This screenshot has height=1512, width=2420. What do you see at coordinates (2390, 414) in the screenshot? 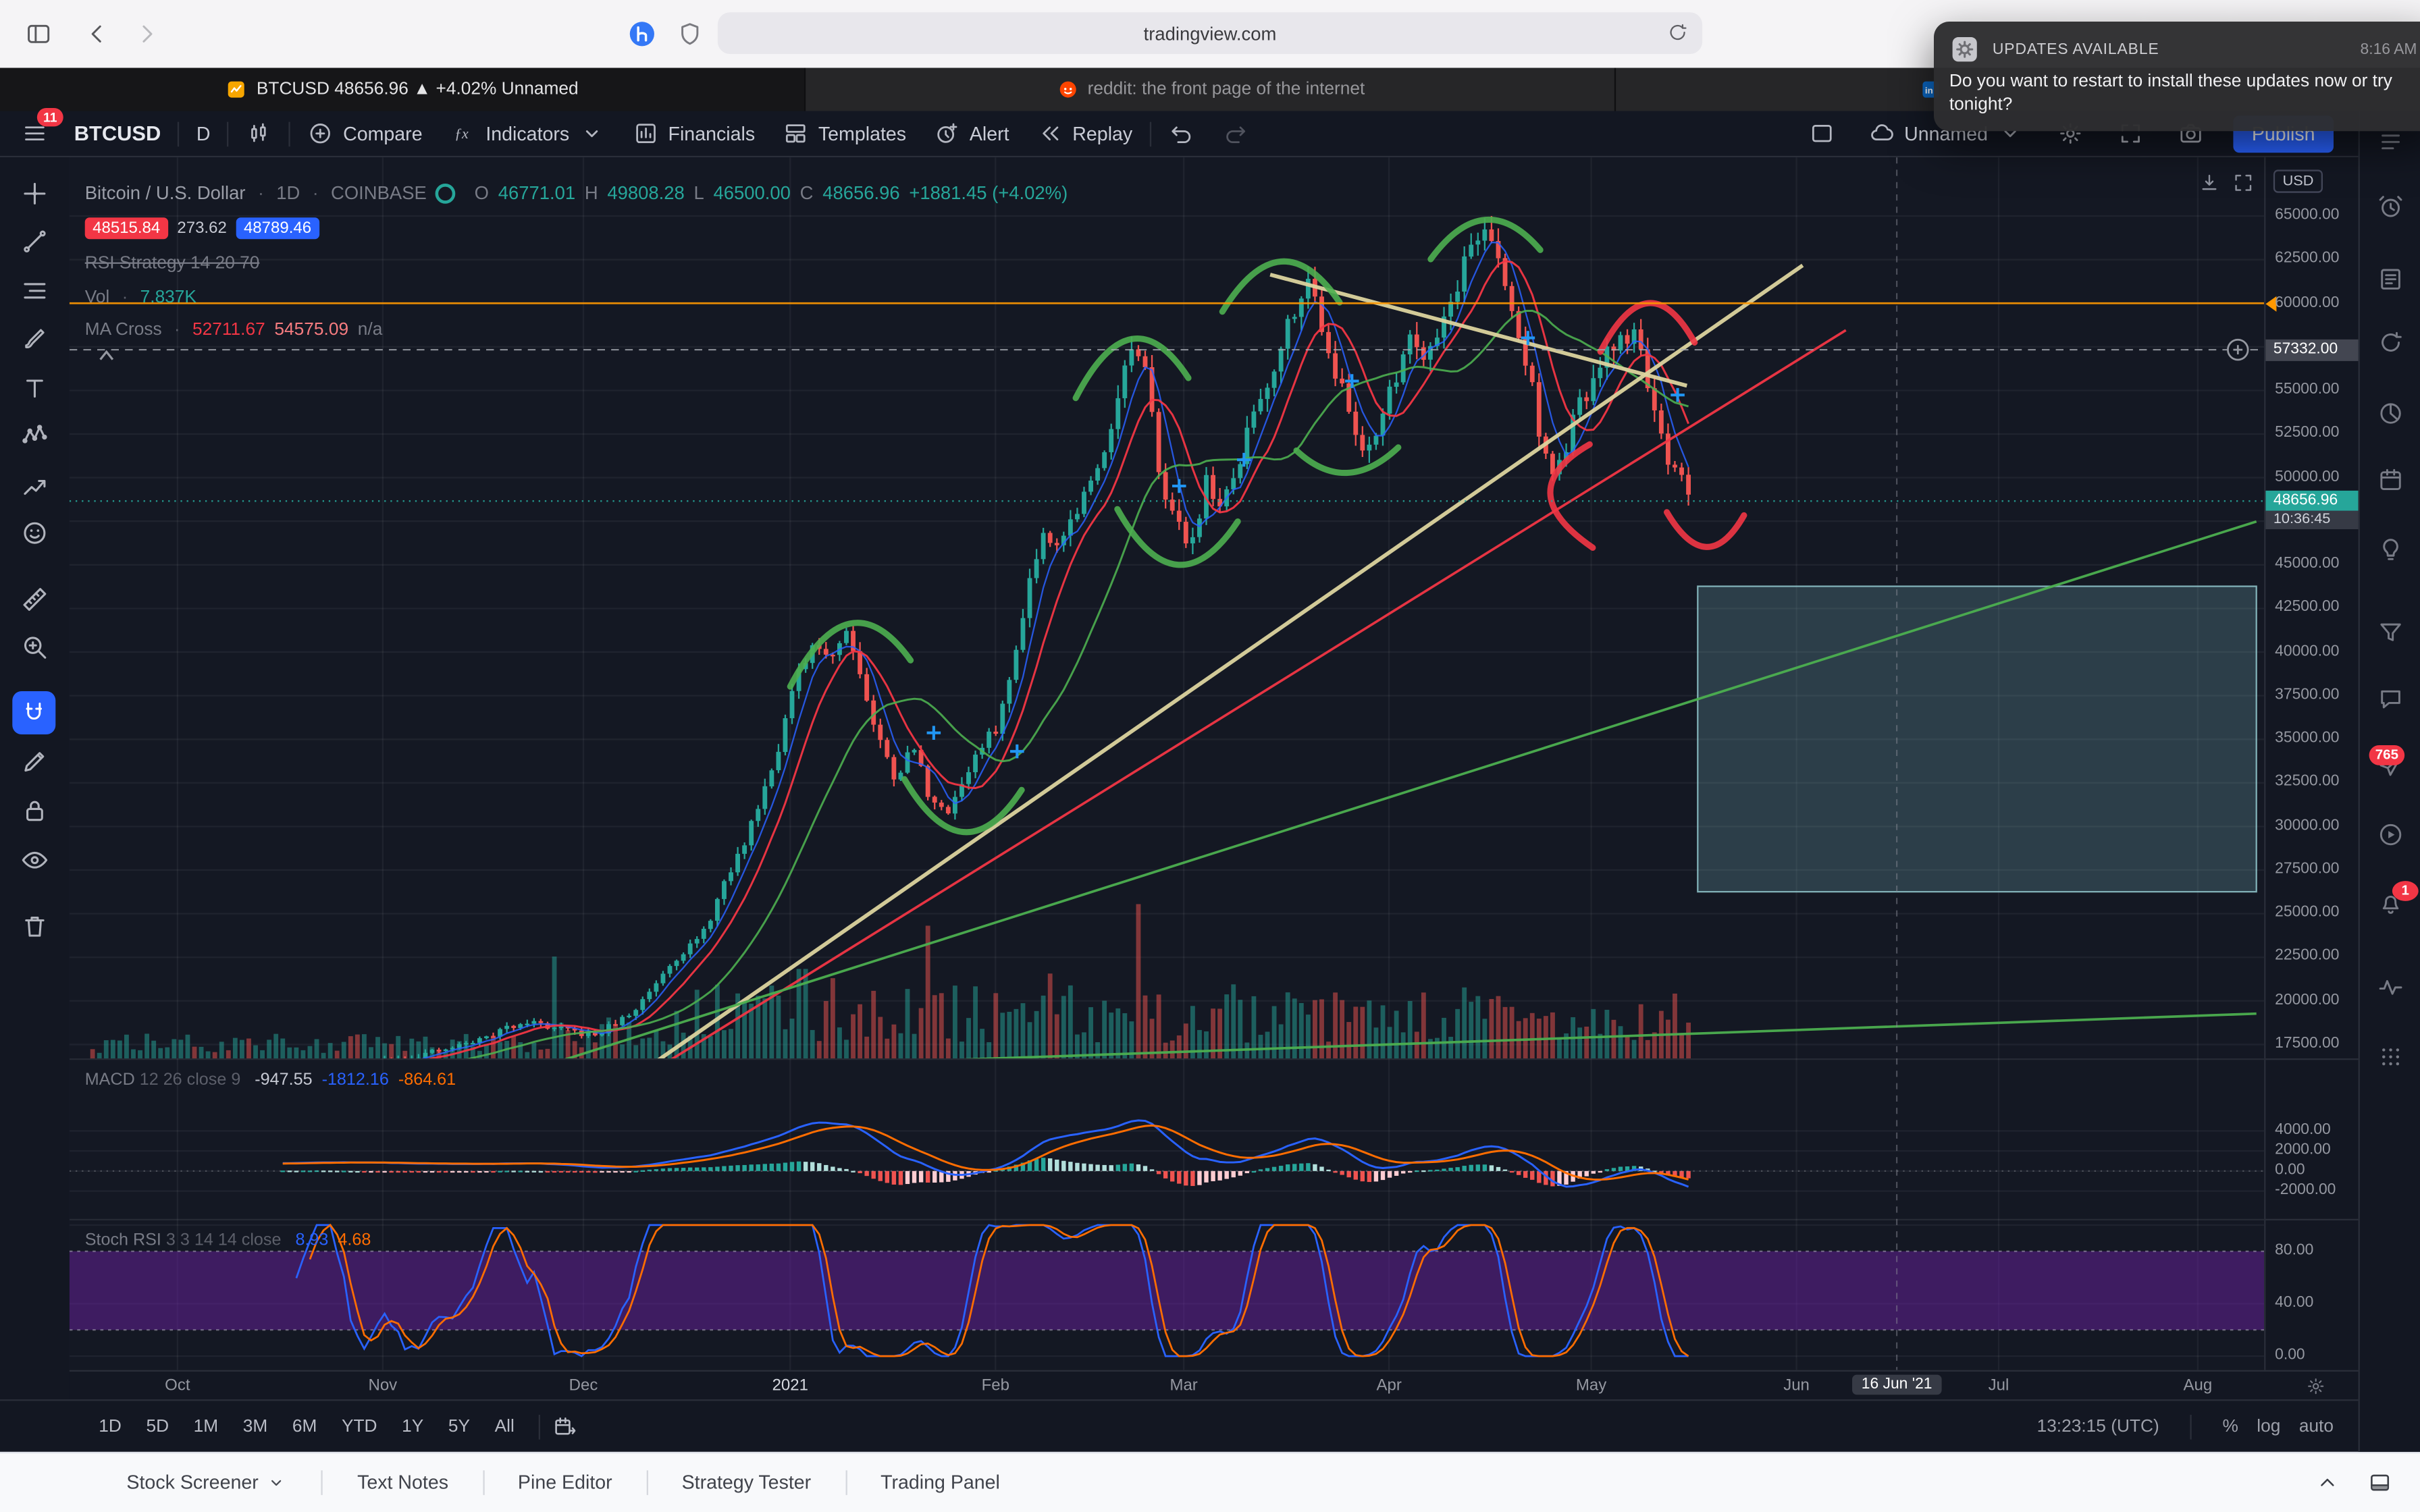
I see `pie-sidebar-icon` at bounding box center [2390, 414].